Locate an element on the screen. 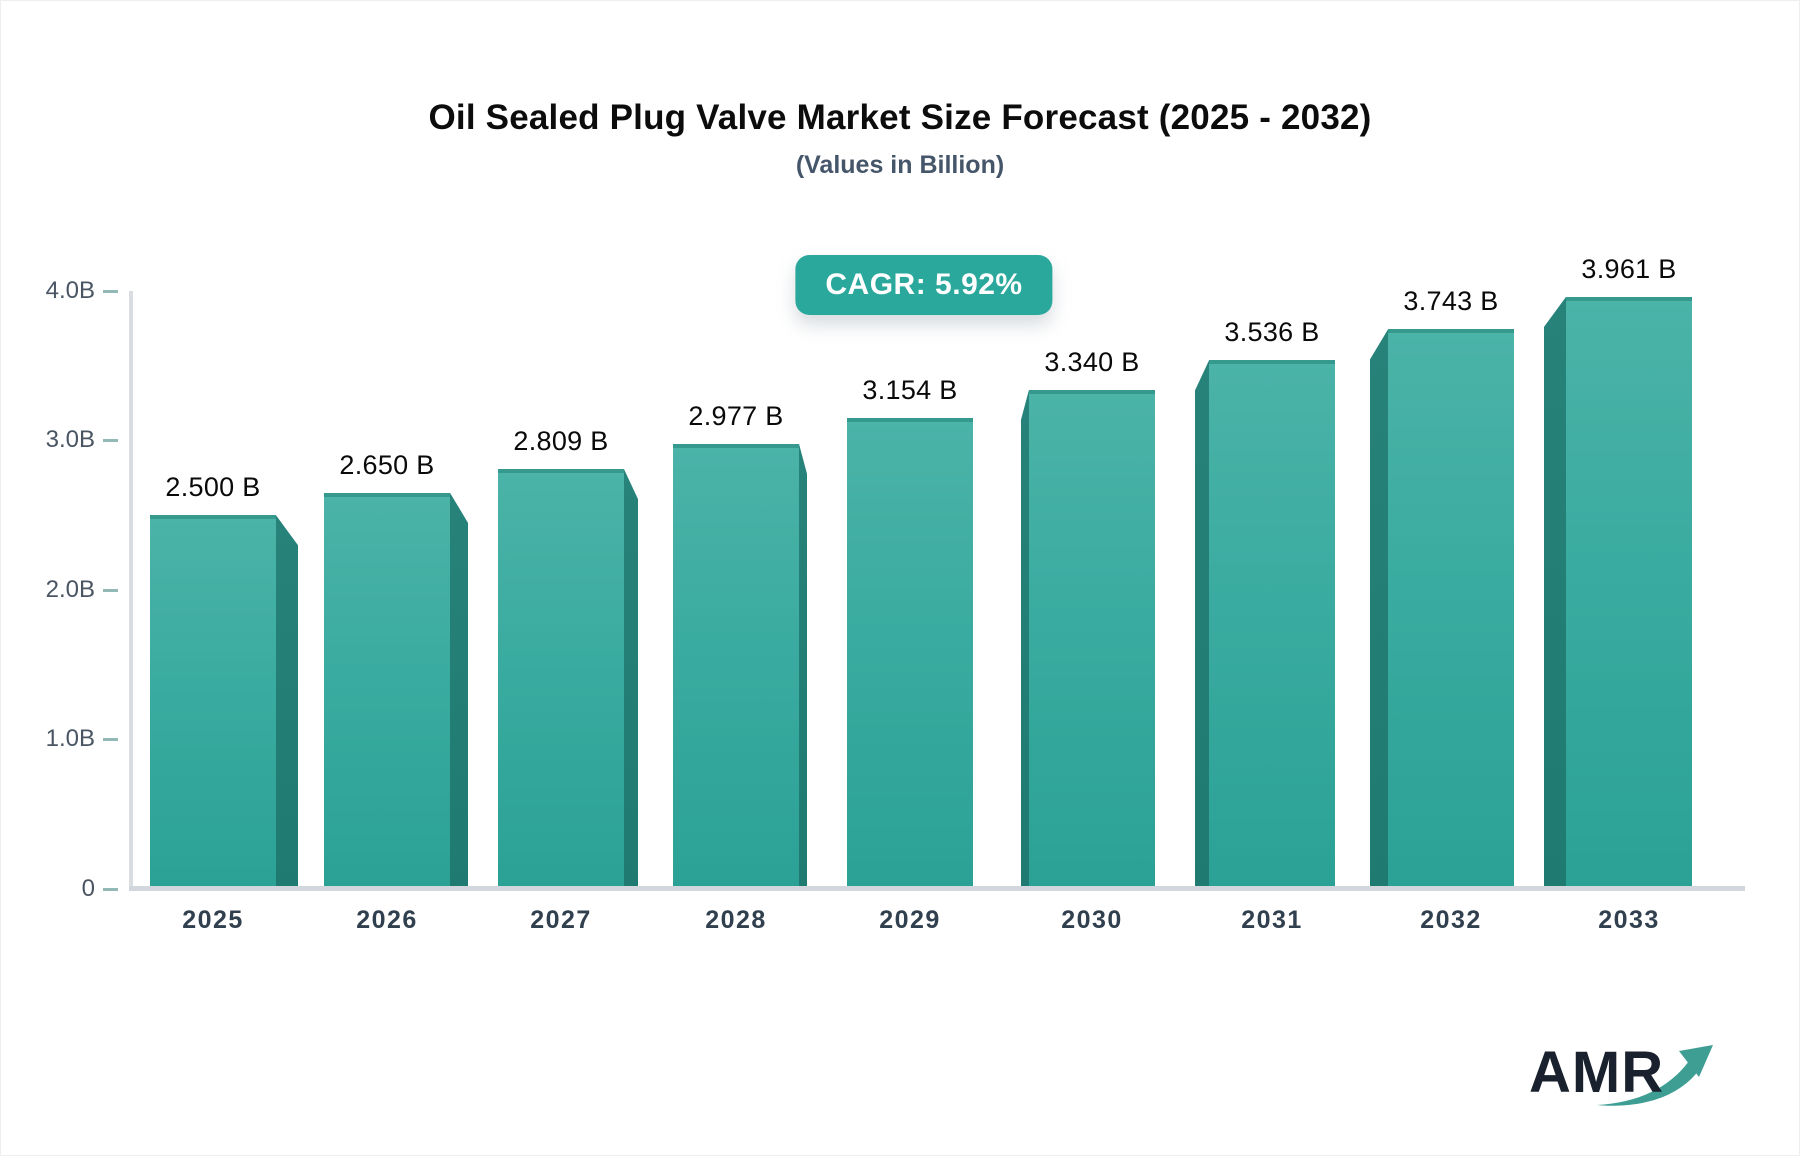  y-tick-label: 1.0B is located at coordinates (70, 738).